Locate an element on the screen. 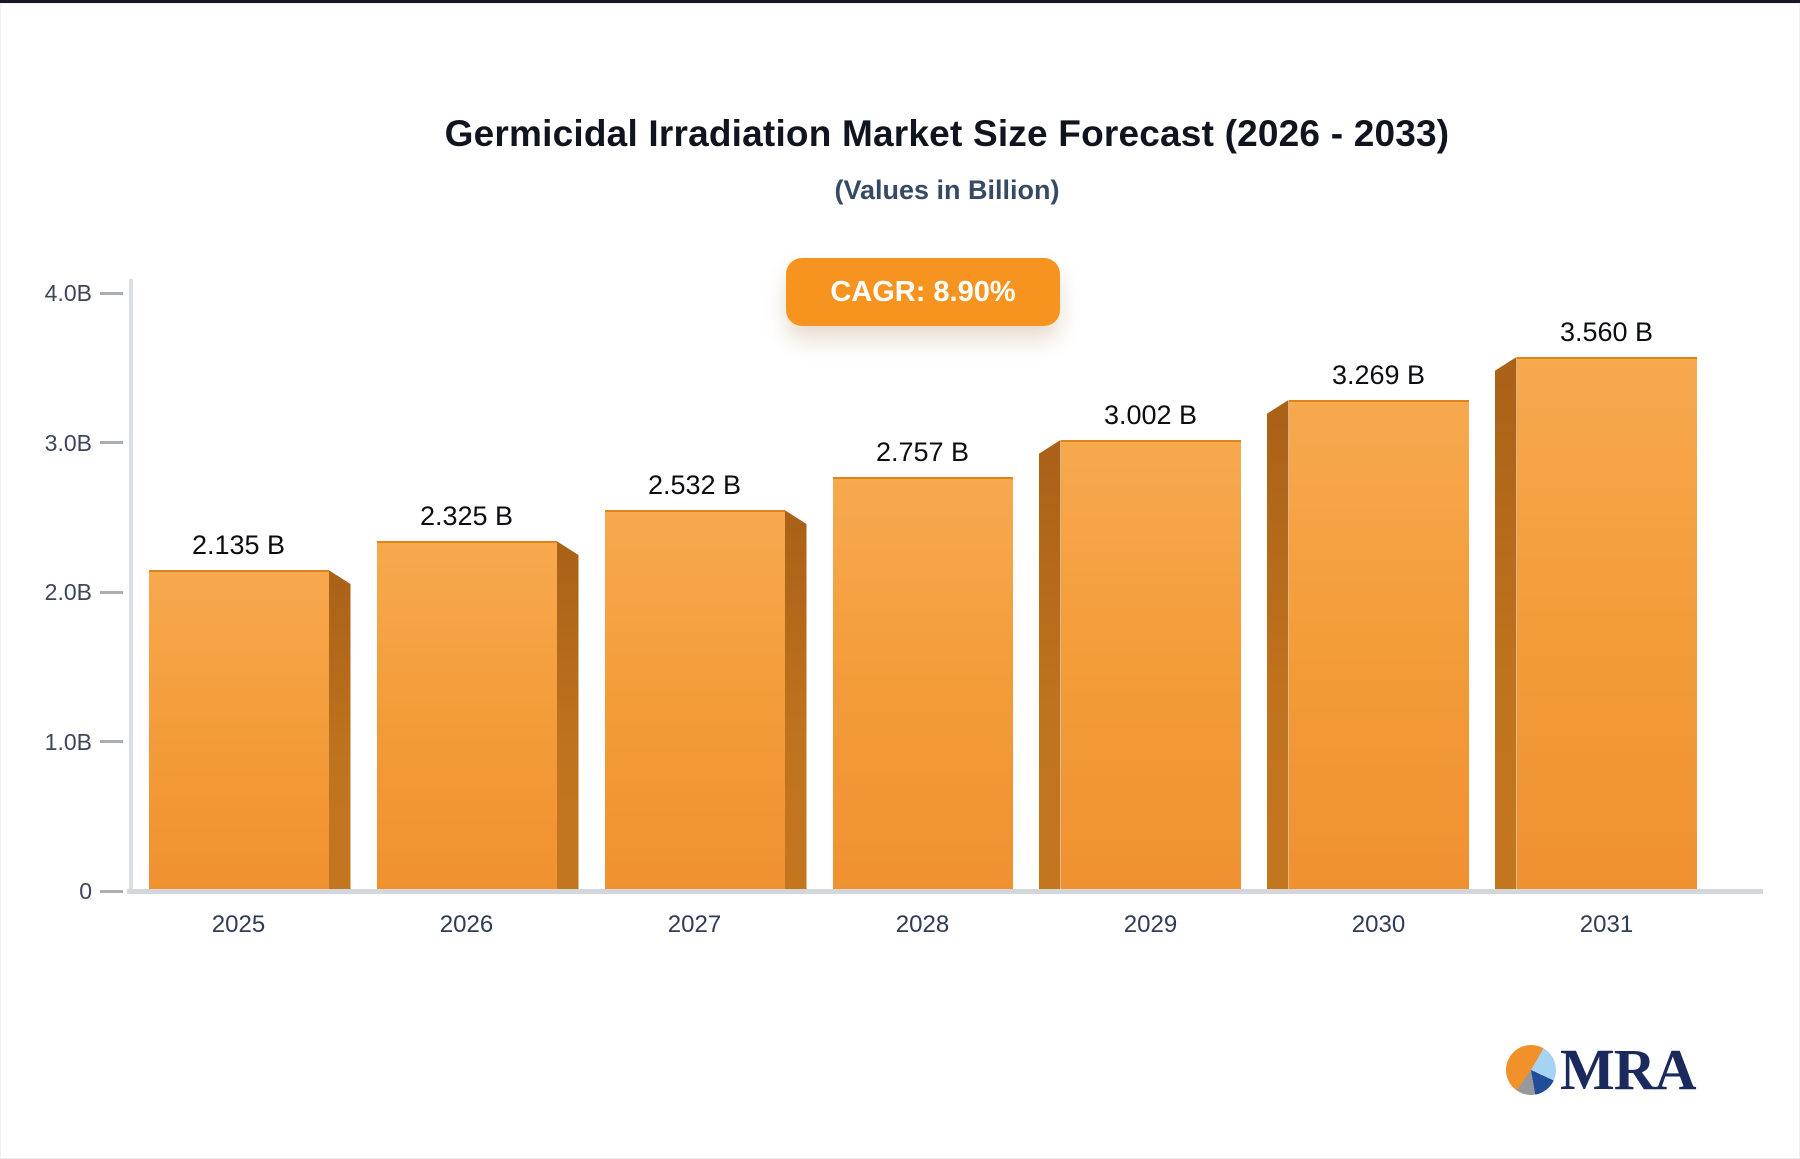  x-axis-line is located at coordinates (945, 891).